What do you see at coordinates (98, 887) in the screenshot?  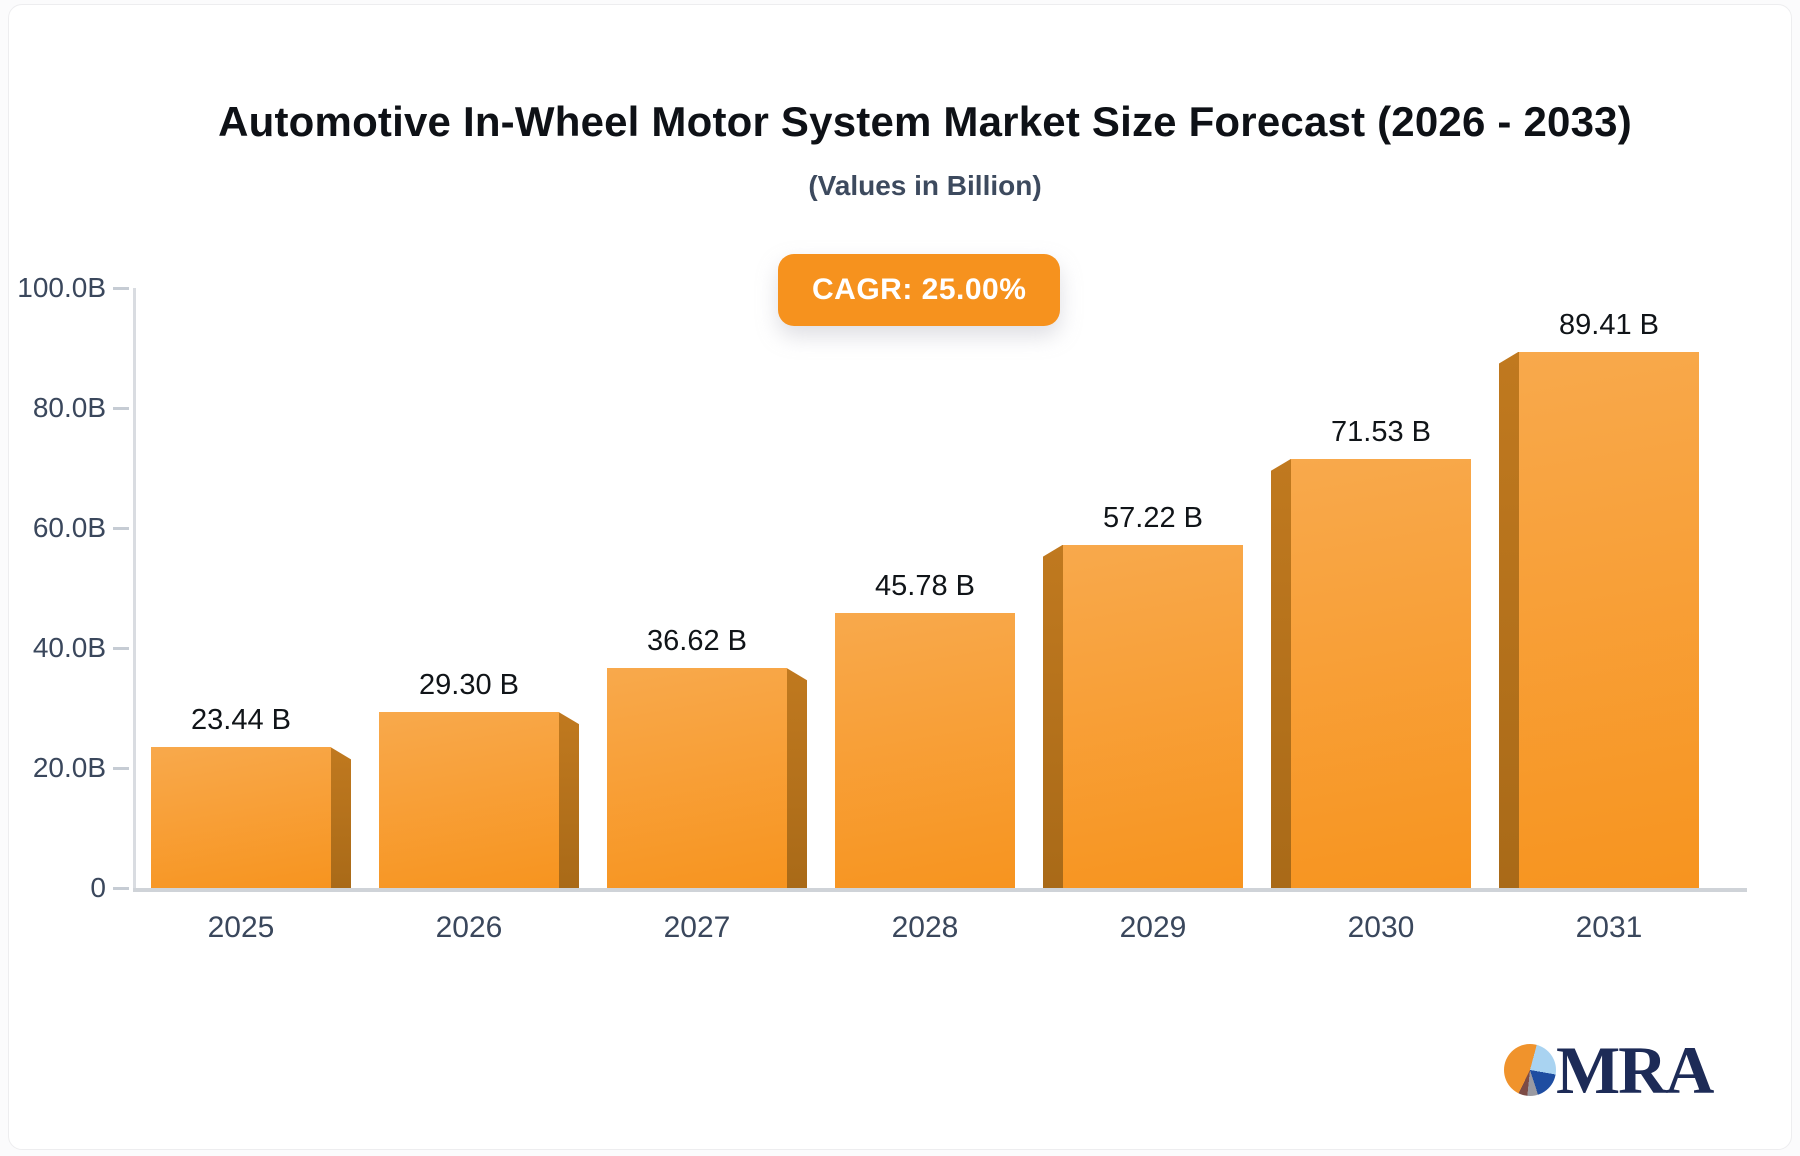 I see `y-axis-tick-label: 0` at bounding box center [98, 887].